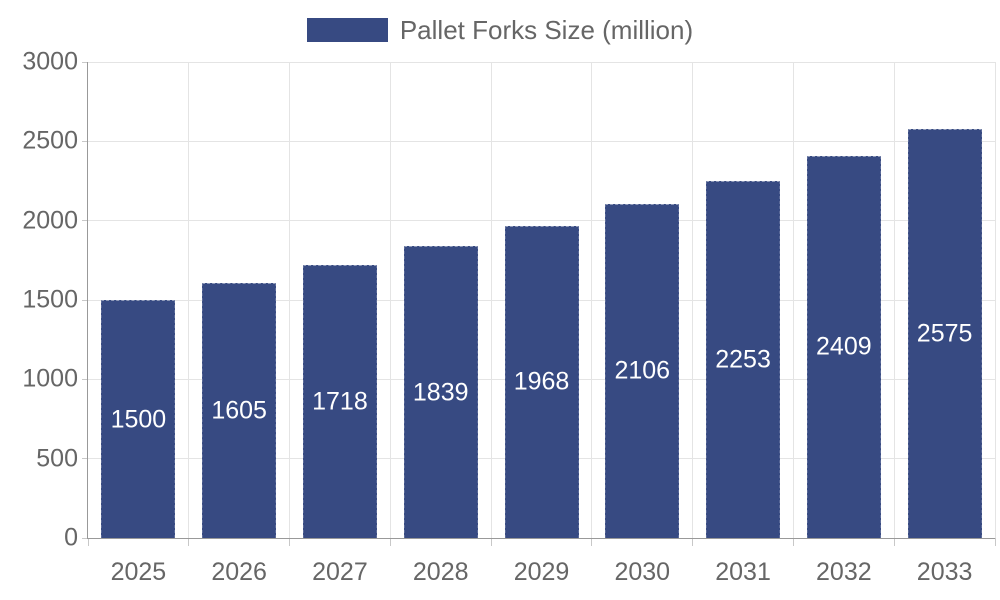 The image size is (1000, 600). Describe the element at coordinates (546, 30) in the screenshot. I see `legend-label: Pallet Forks Size (million)` at that location.